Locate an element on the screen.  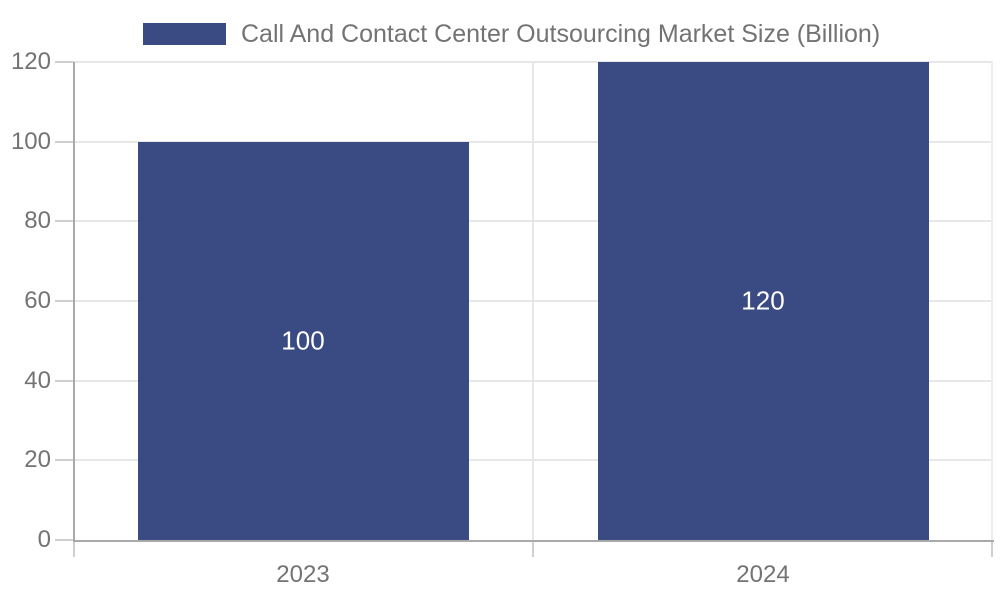
x-axis-line is located at coordinates (533, 541).